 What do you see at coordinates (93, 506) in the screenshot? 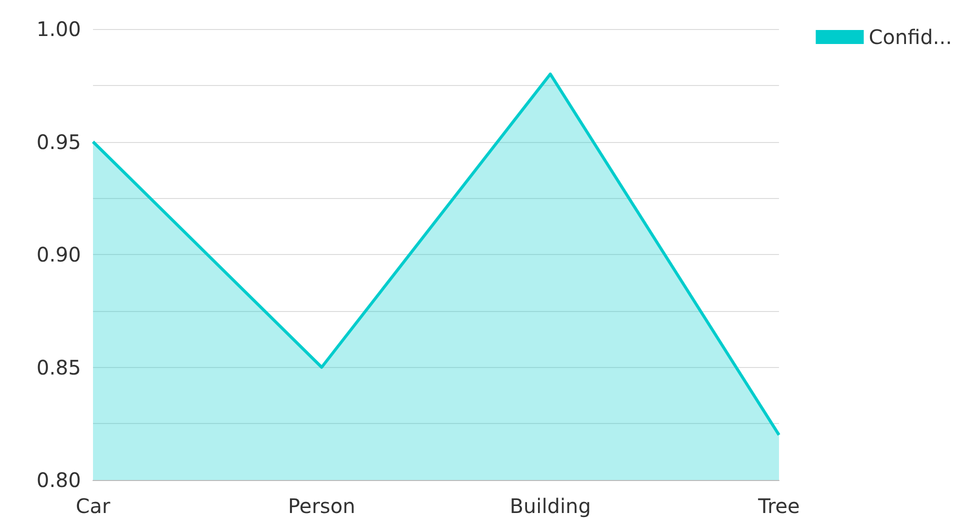
I see `x-tick-label: Car` at bounding box center [93, 506].